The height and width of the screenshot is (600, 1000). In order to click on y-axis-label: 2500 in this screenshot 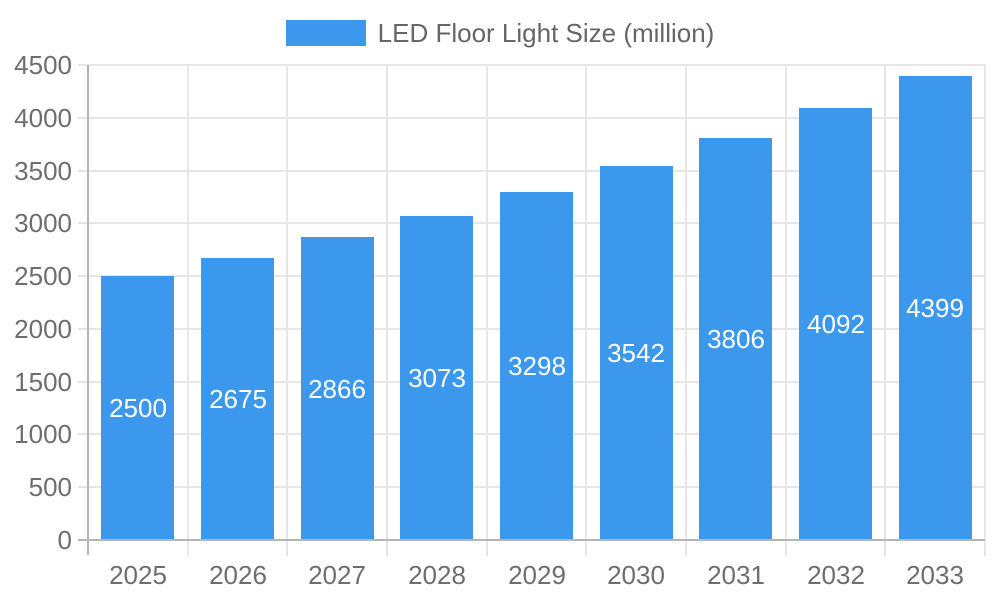, I will do `click(43, 276)`.